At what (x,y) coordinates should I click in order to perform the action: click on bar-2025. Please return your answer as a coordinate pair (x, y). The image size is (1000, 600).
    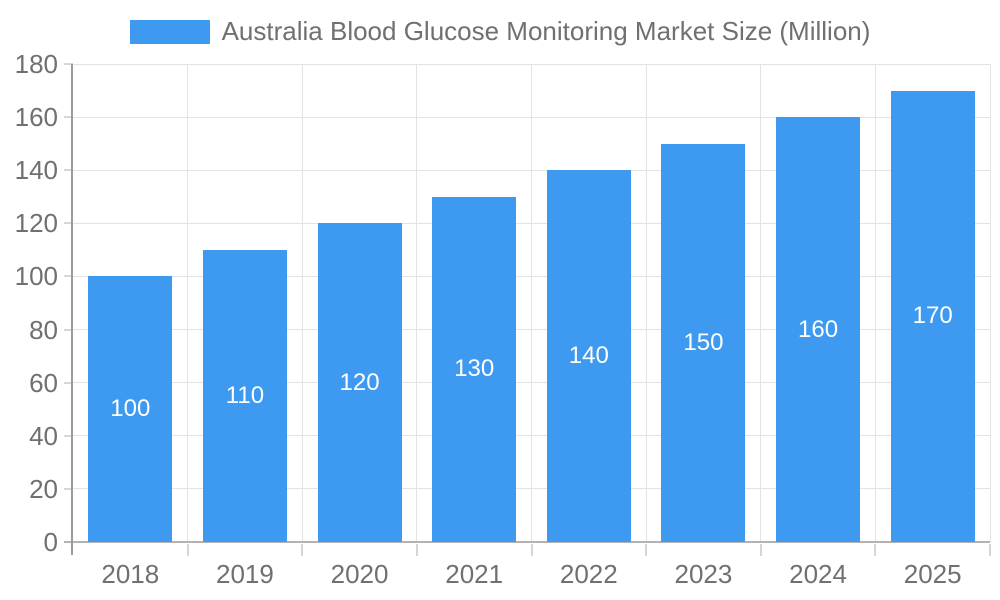
    Looking at the image, I should click on (932, 316).